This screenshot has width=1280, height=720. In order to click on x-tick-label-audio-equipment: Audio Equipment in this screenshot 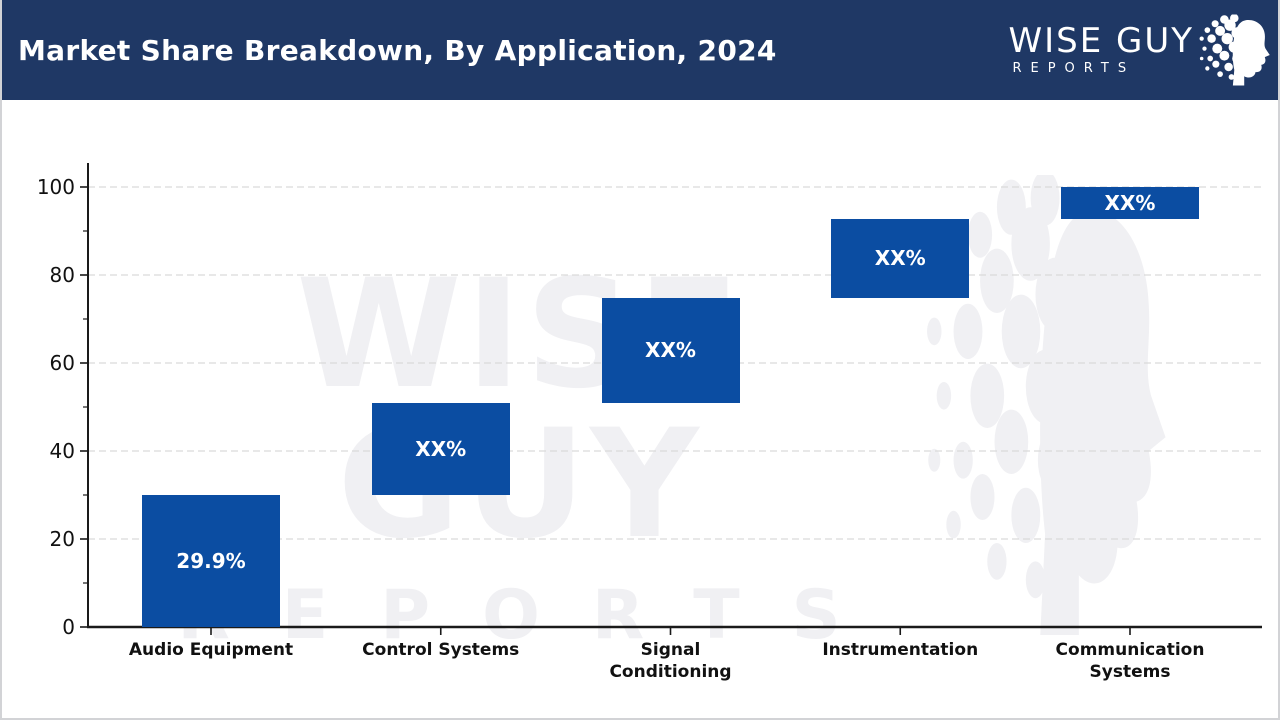, I will do `click(211, 650)`.